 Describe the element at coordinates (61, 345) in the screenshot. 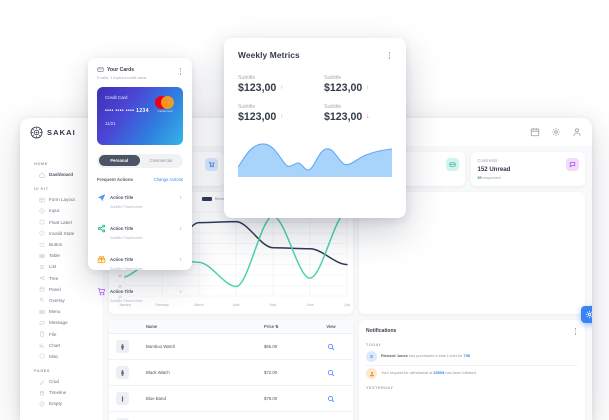

I see `sidebar-item-chart: Chart` at that location.